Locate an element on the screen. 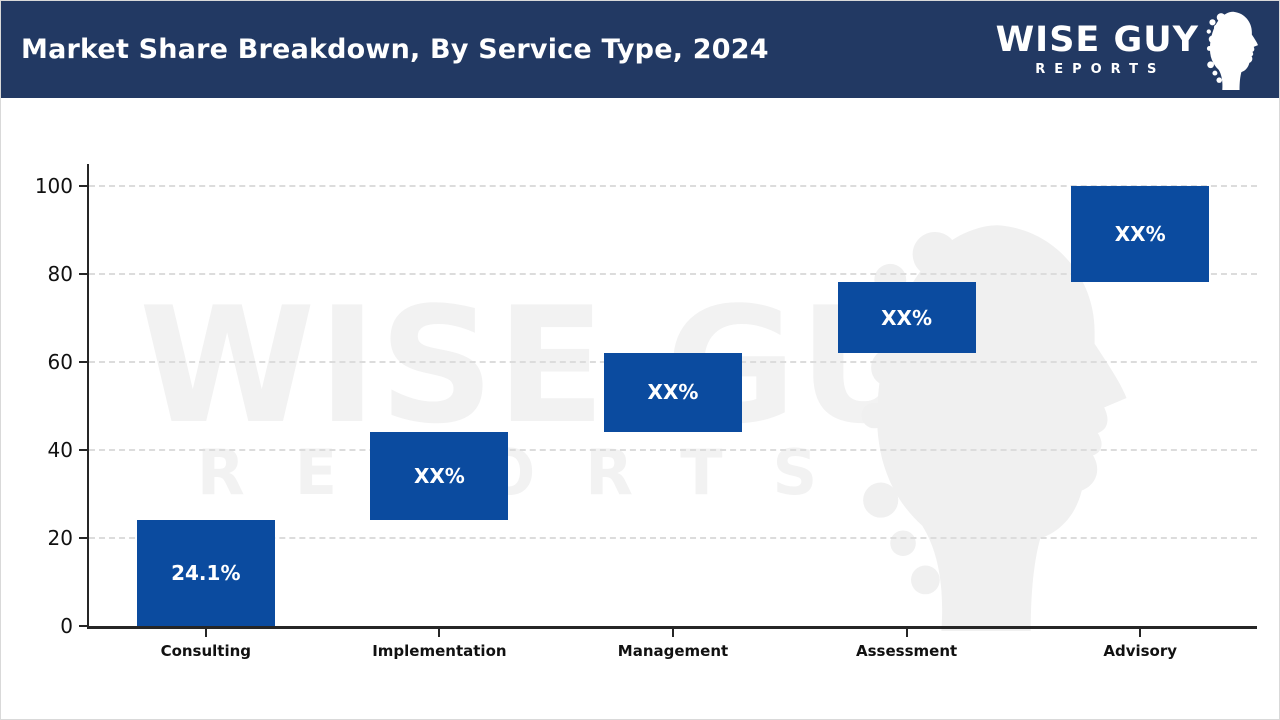  head-profile-icon is located at coordinates (1234, 50).